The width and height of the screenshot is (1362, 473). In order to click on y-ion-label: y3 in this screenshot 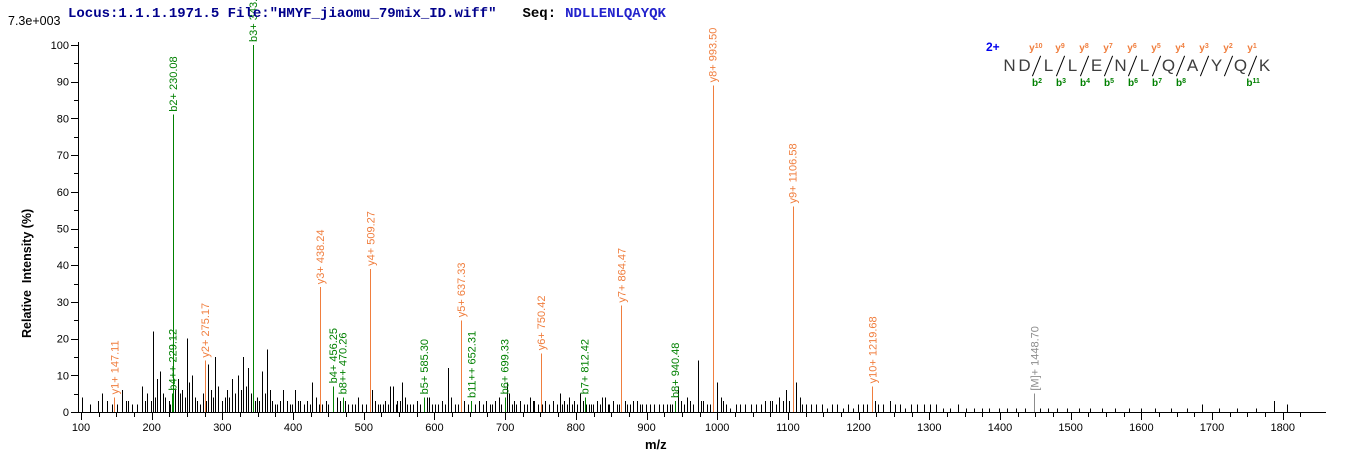, I will do `click(1204, 48)`.